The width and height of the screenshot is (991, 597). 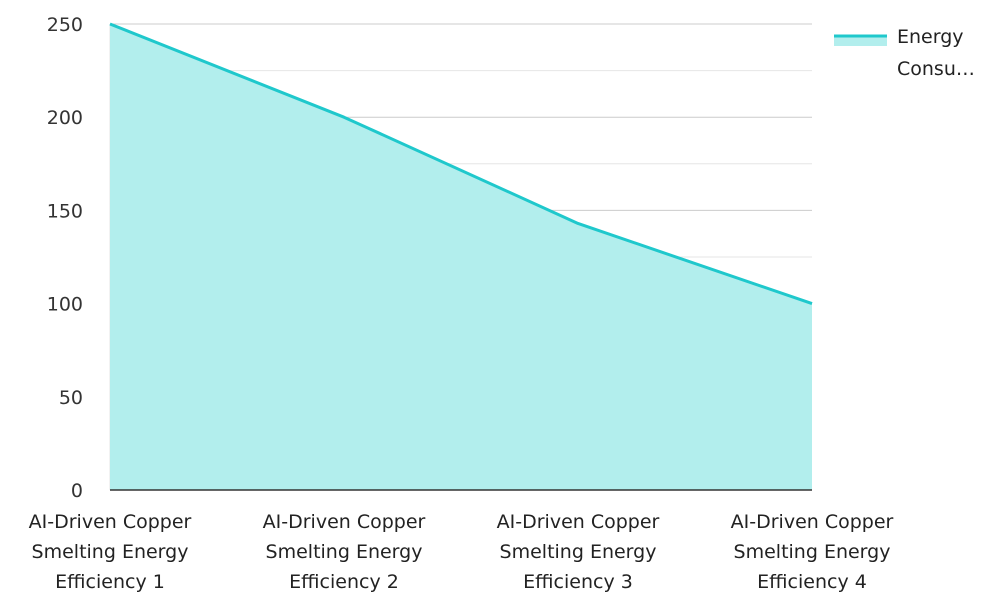 What do you see at coordinates (65, 258) in the screenshot?
I see `y-axis-tick-labels: 0 50 100 150 200 250` at bounding box center [65, 258].